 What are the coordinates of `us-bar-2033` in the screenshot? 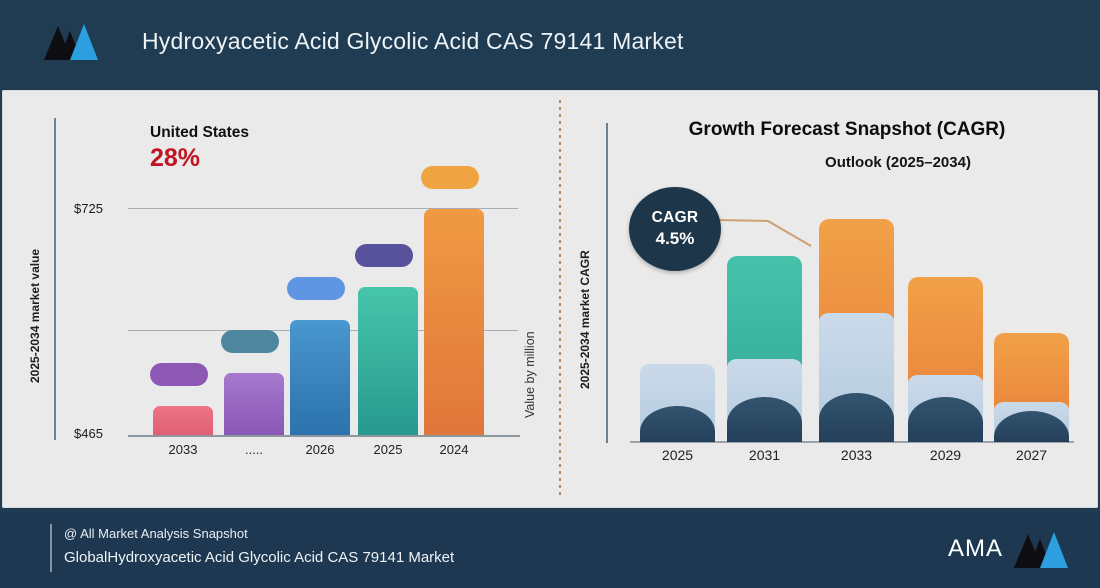 It's located at (183, 420).